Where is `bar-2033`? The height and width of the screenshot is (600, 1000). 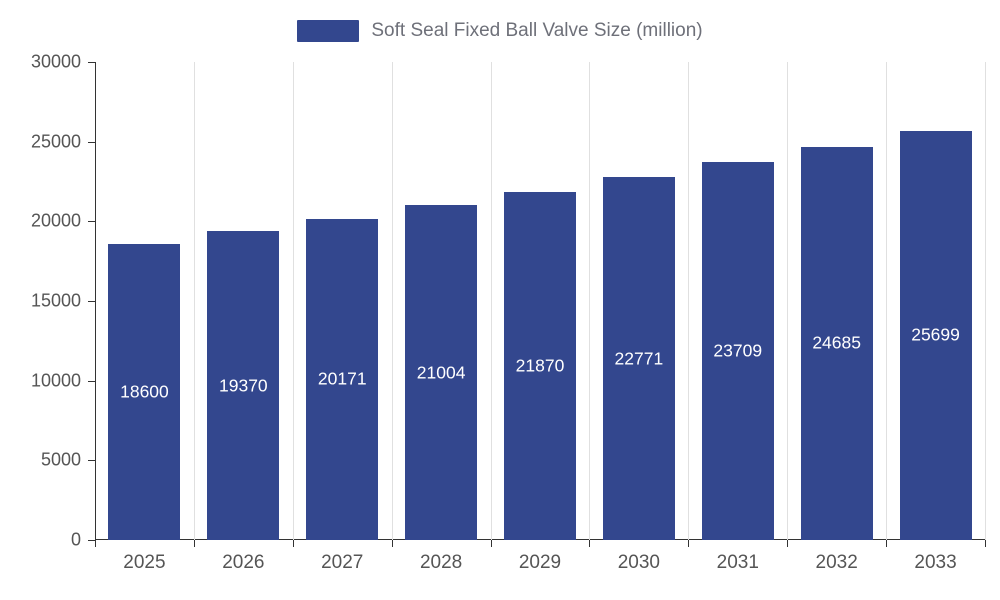 bar-2033 is located at coordinates (935, 335).